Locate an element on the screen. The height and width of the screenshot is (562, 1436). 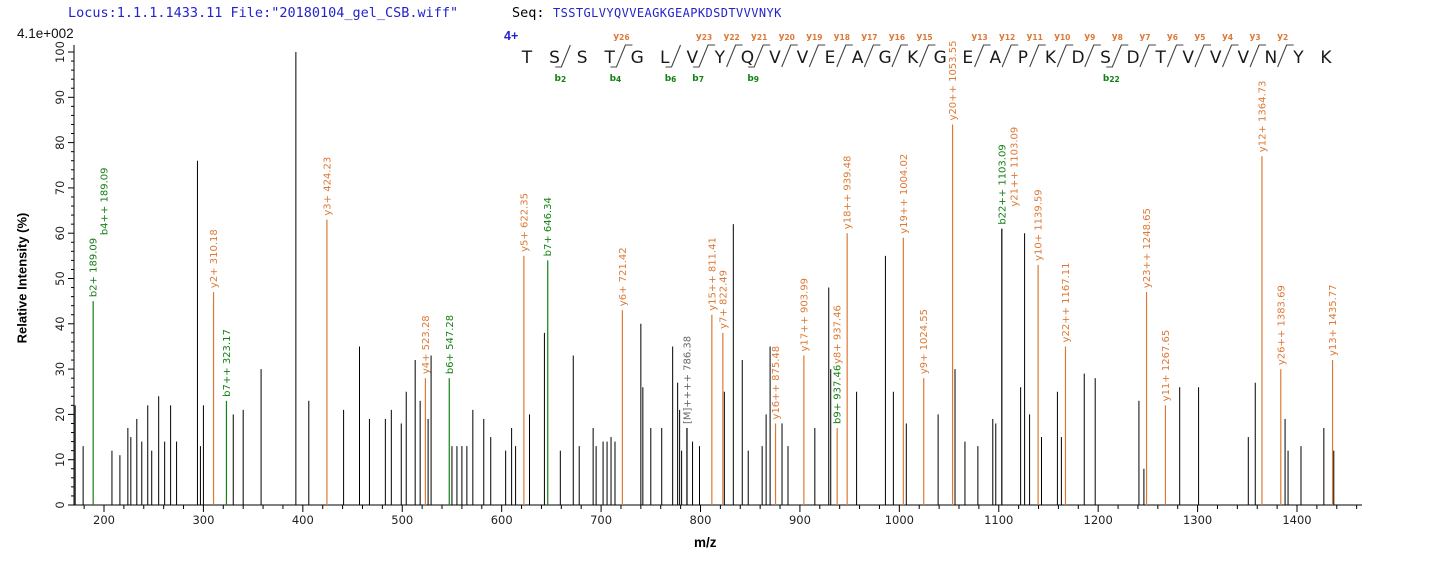
peak-label: y19++ 1004.02 is located at coordinates (904, 194).